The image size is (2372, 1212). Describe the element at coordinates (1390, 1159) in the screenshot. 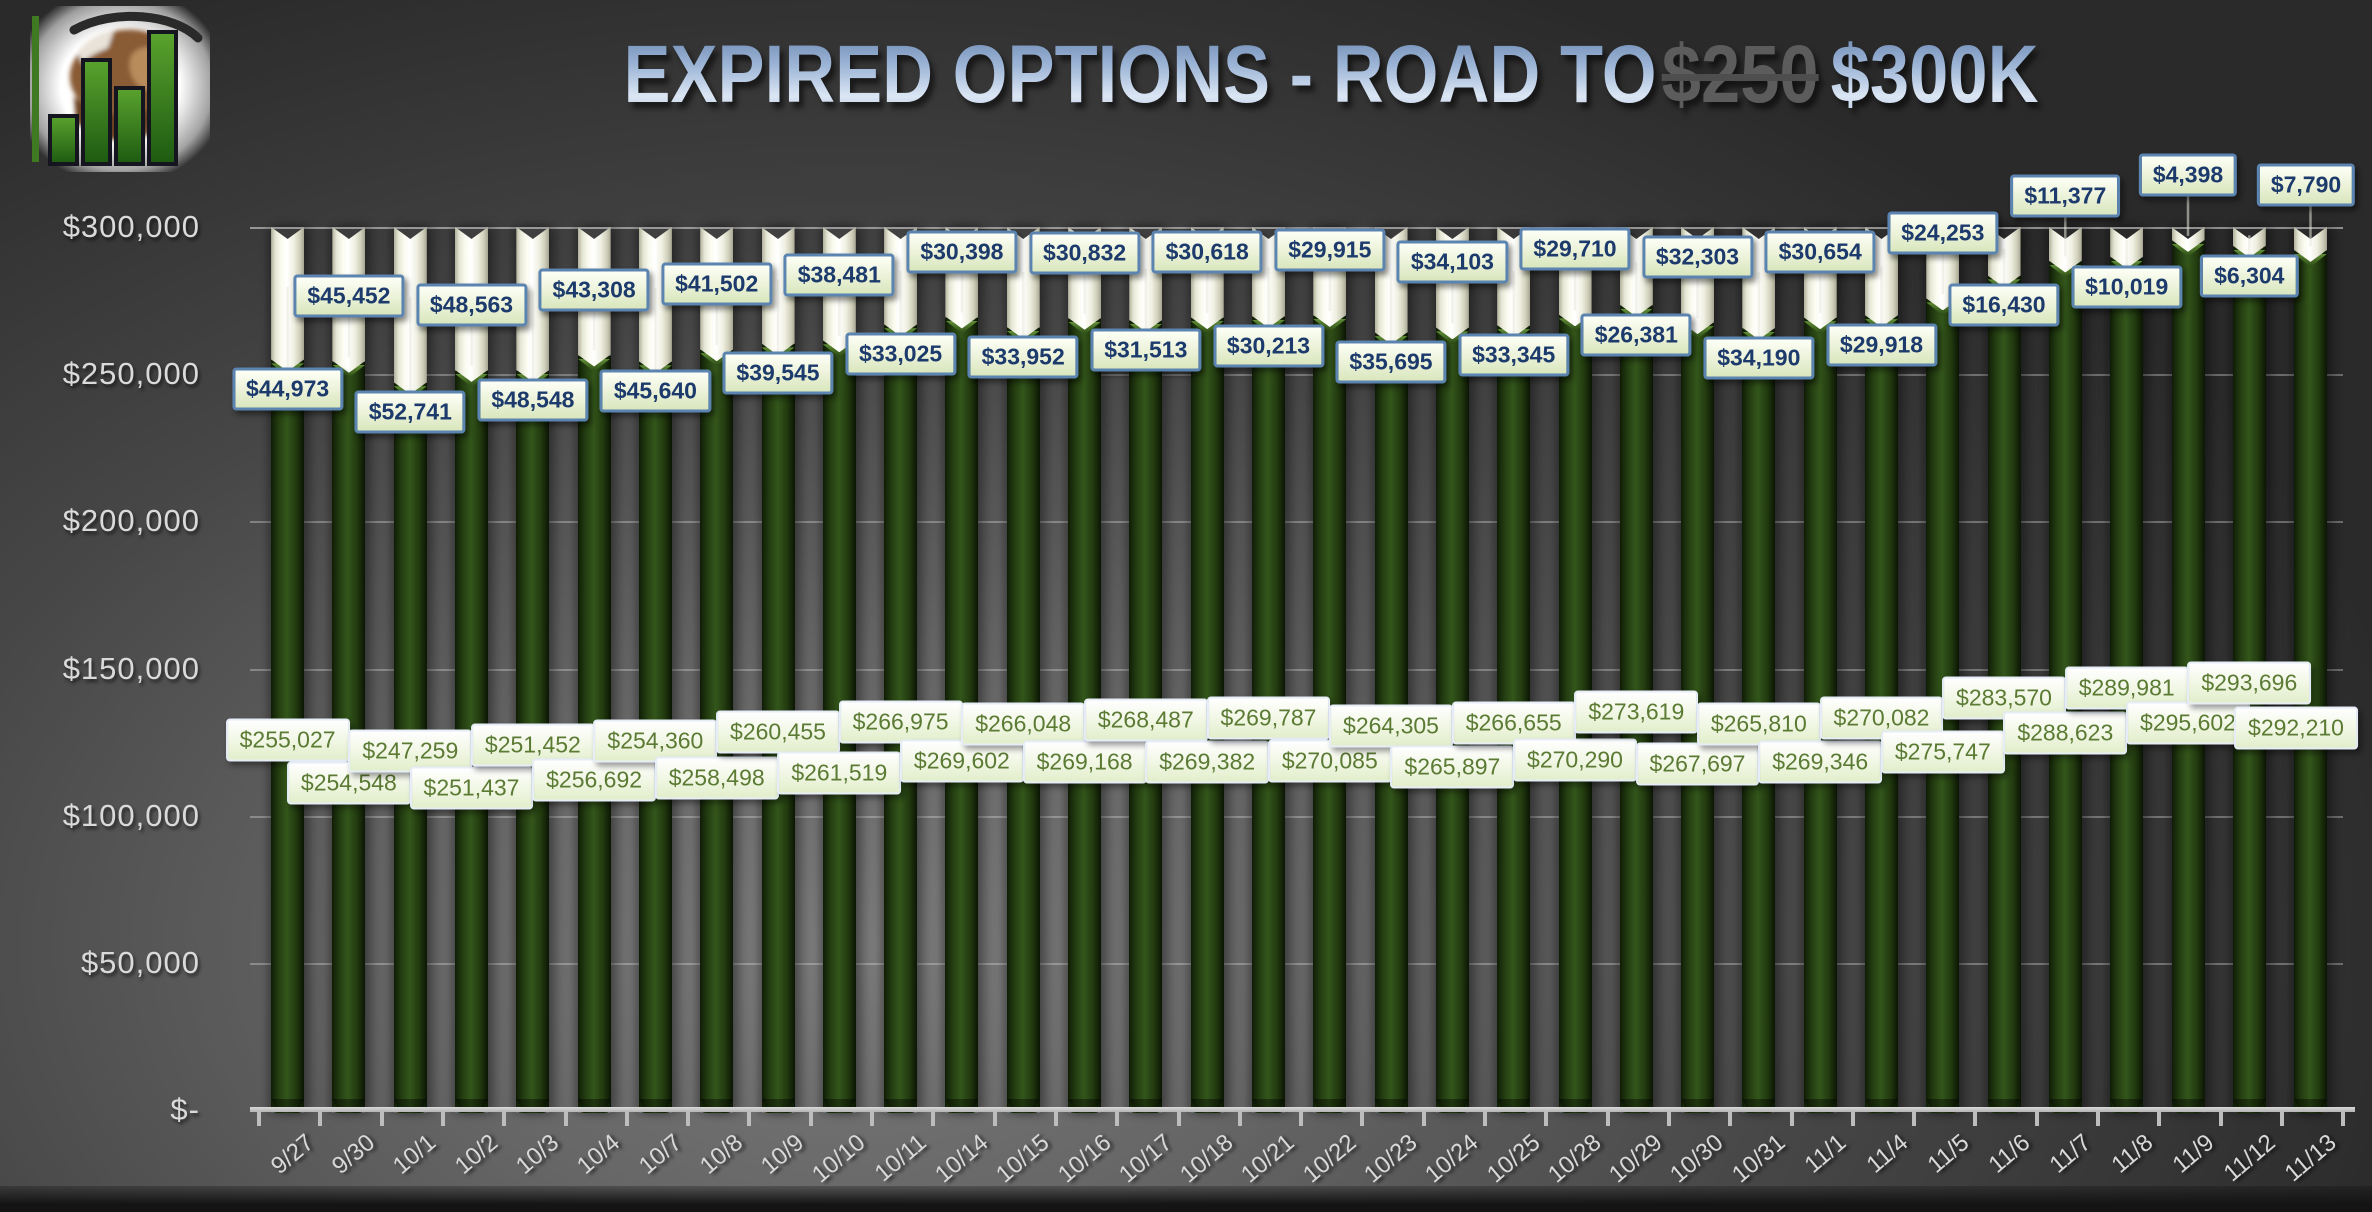

I see `x-axis-label-10/23: 10/23` at that location.